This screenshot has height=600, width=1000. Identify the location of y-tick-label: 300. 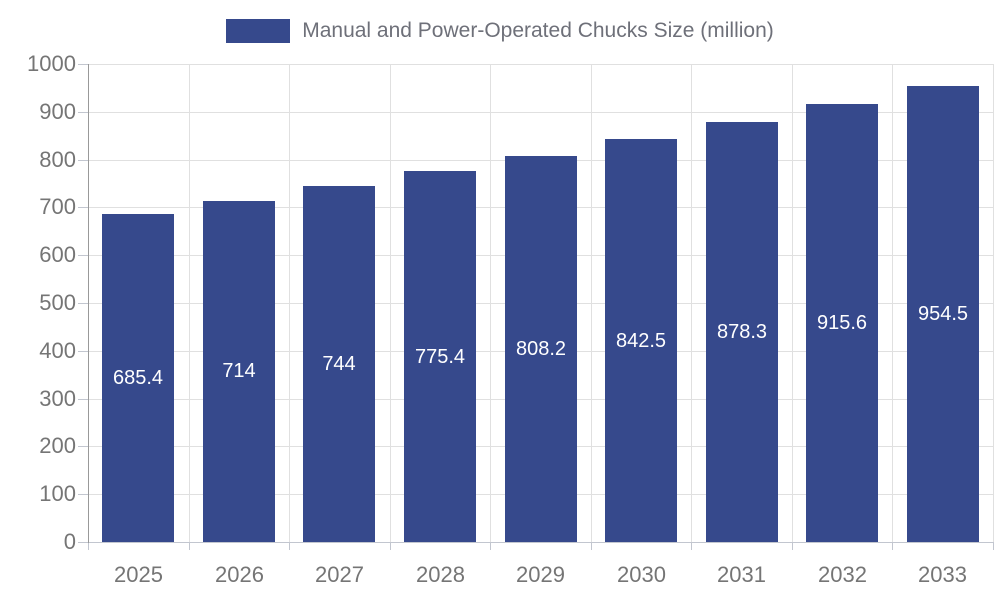
(57, 398).